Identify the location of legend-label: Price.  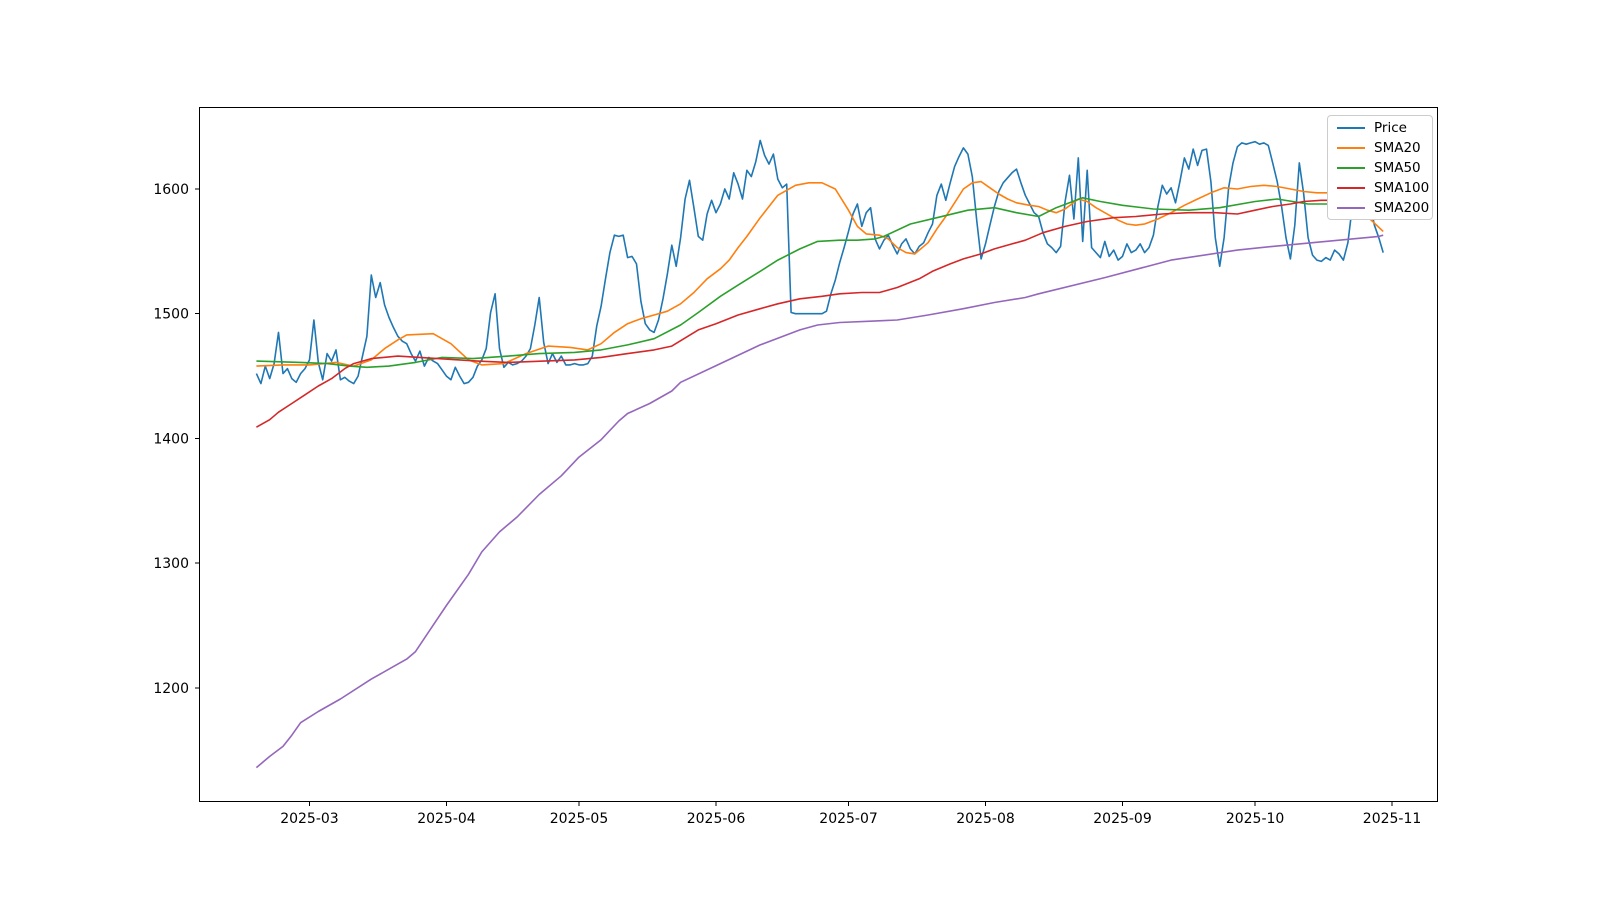
(1390, 127).